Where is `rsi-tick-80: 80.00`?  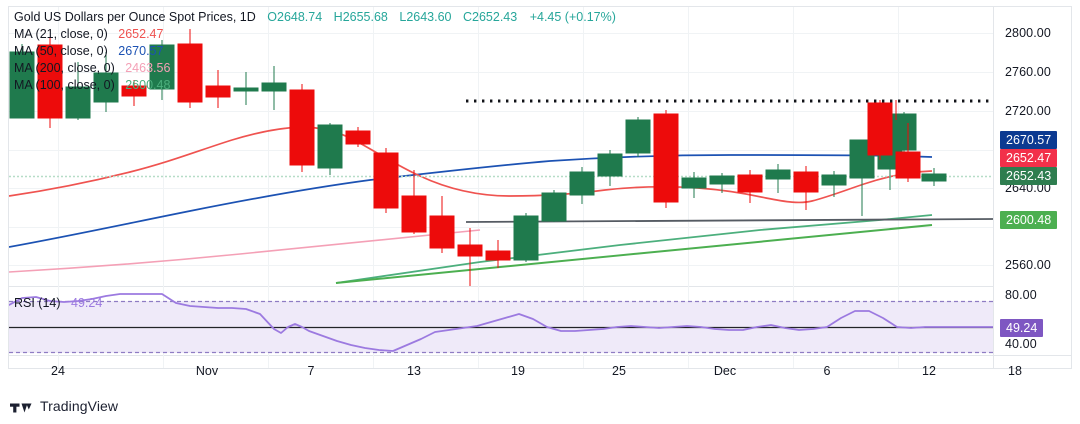 rsi-tick-80: 80.00 is located at coordinates (1021, 295).